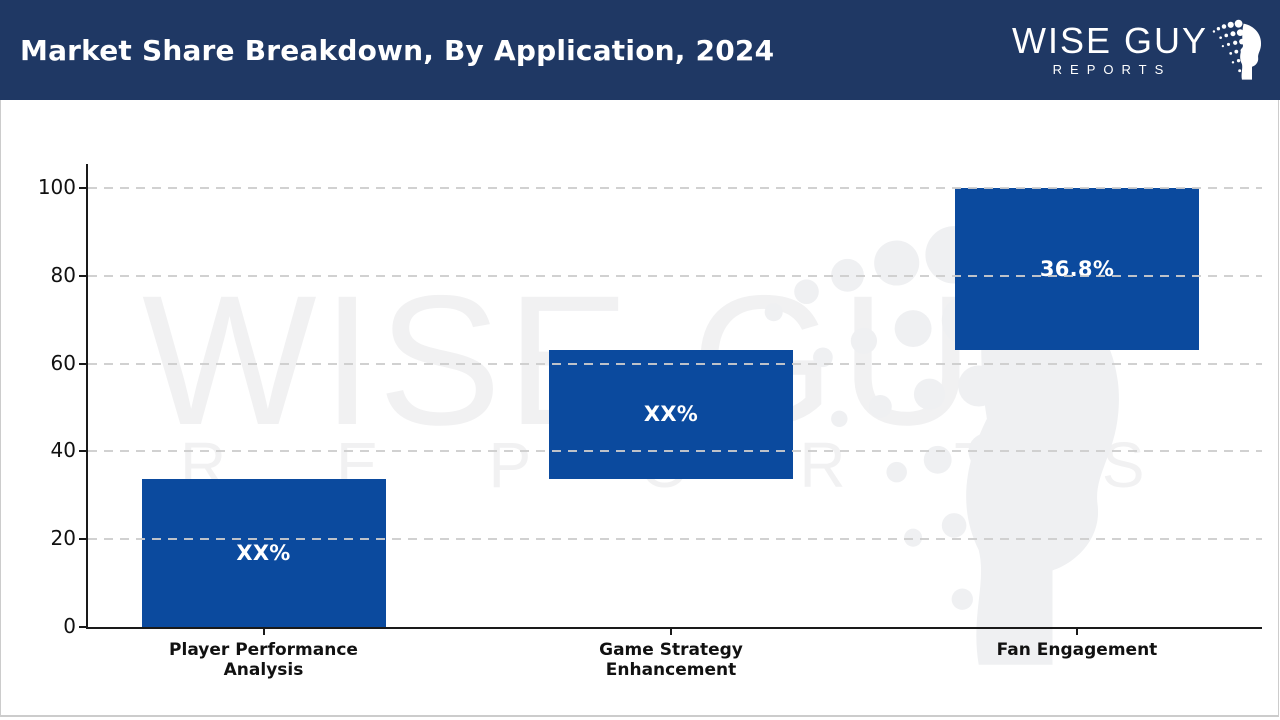 The width and height of the screenshot is (1280, 720). I want to click on category-label: Game Strategy Enhancement, so click(671, 660).